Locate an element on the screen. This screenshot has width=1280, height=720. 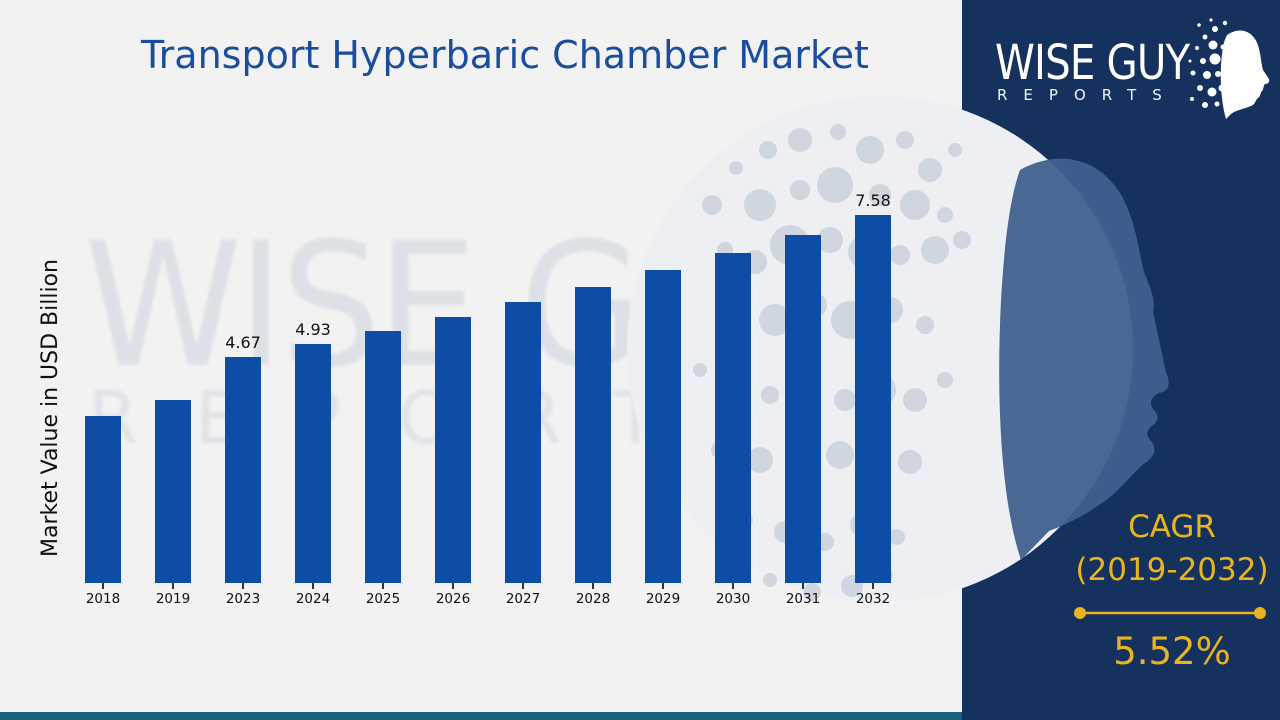
bar-2030 is located at coordinates (733, 418).